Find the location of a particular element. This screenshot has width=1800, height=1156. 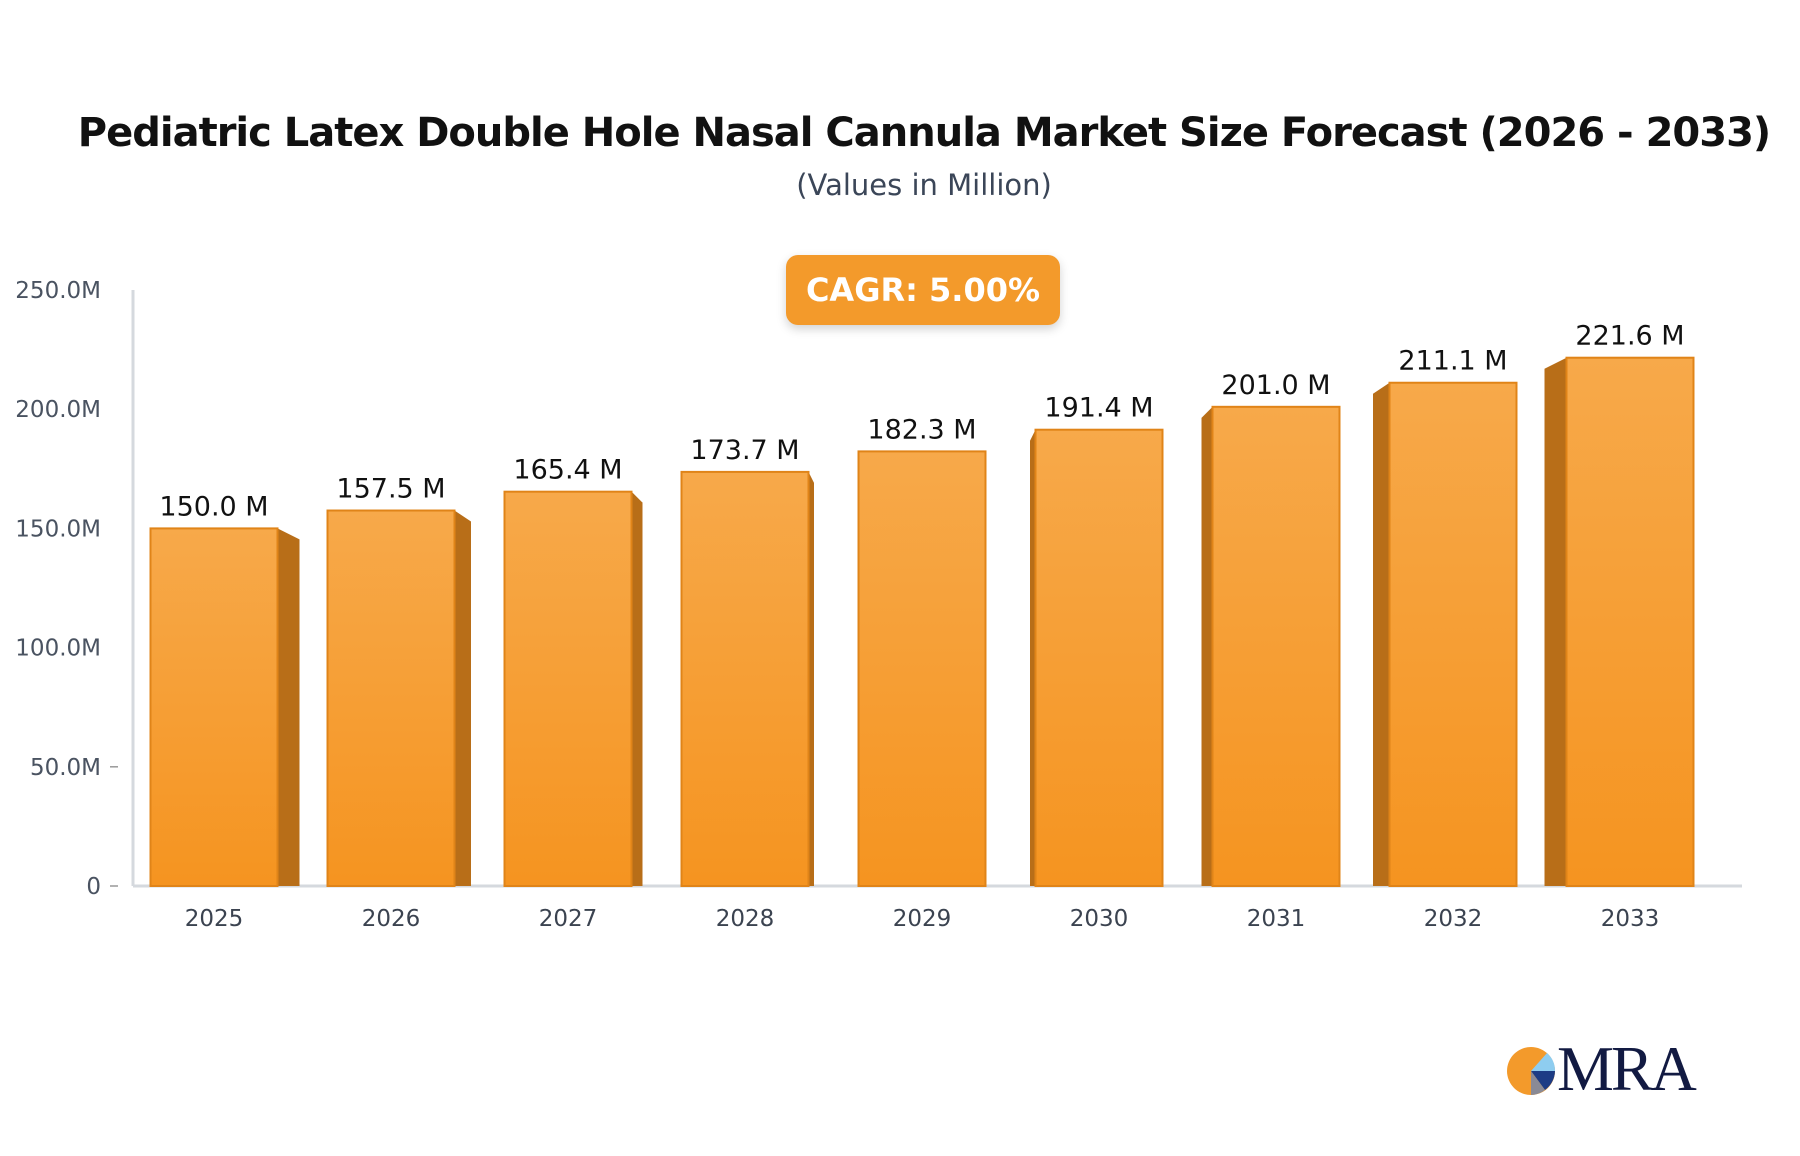

data-label: 211.1 M is located at coordinates (1452, 361).